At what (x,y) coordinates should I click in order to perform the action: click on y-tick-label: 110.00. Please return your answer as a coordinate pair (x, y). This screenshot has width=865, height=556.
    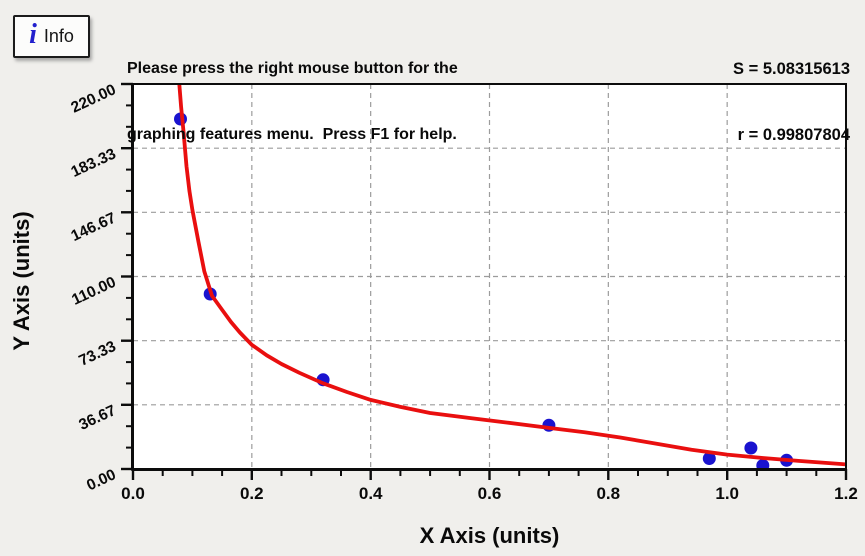
    Looking at the image, I should click on (93, 291).